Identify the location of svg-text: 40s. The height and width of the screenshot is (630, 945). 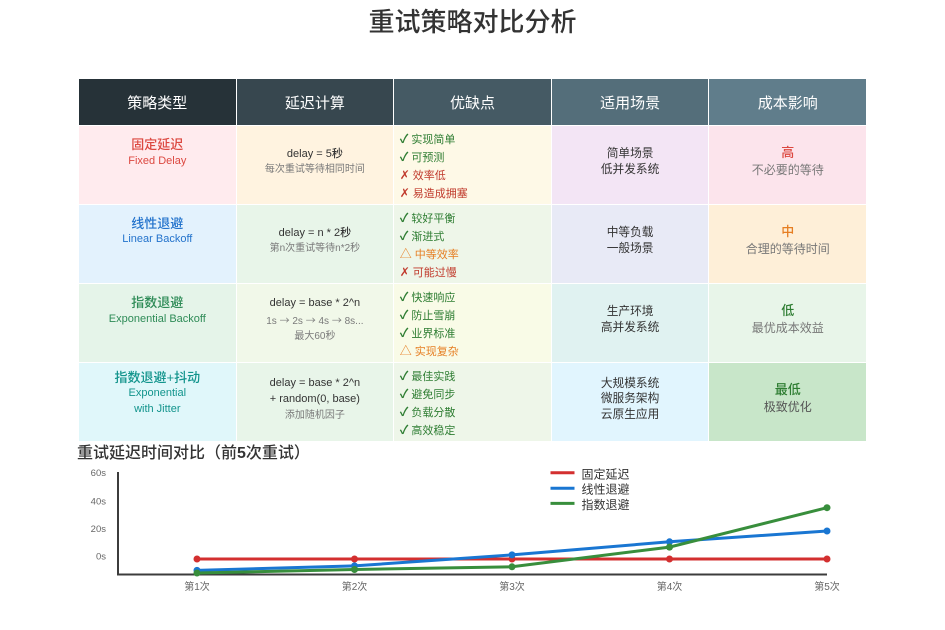
(99, 502).